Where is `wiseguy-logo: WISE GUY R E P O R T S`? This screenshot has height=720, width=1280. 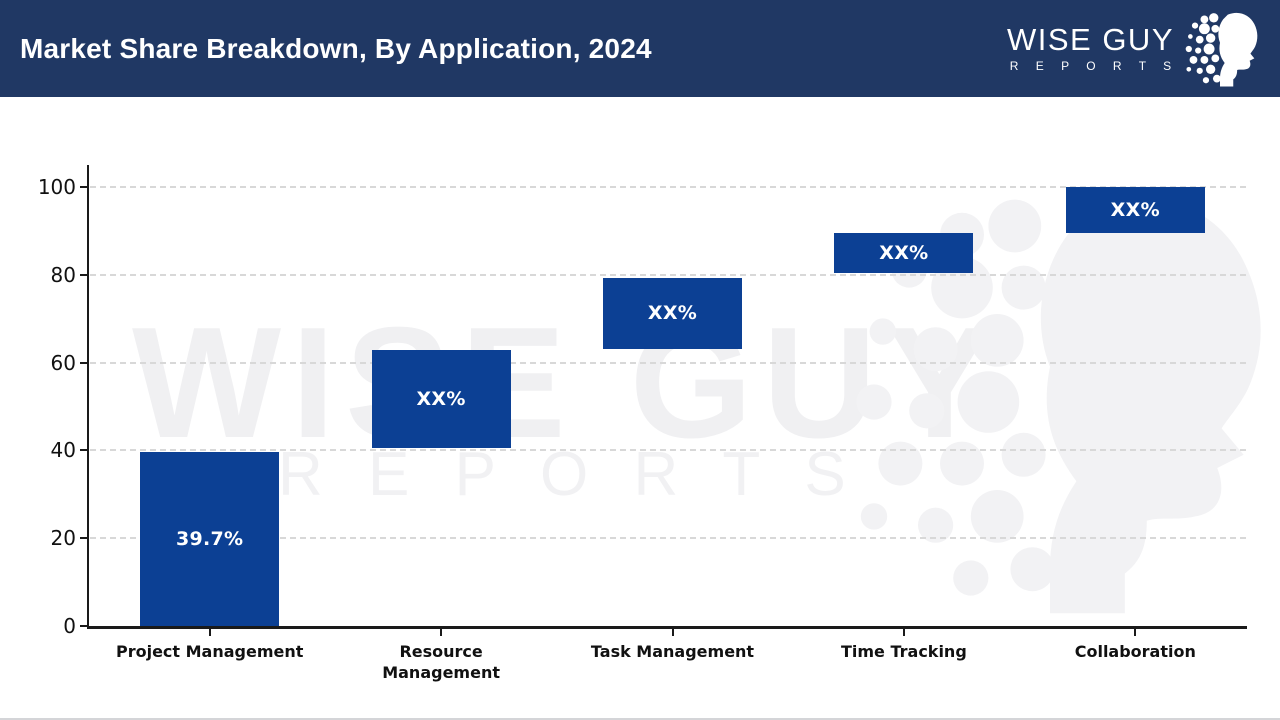
wiseguy-logo: WISE GUY R E P O R T S is located at coordinates (1134, 49).